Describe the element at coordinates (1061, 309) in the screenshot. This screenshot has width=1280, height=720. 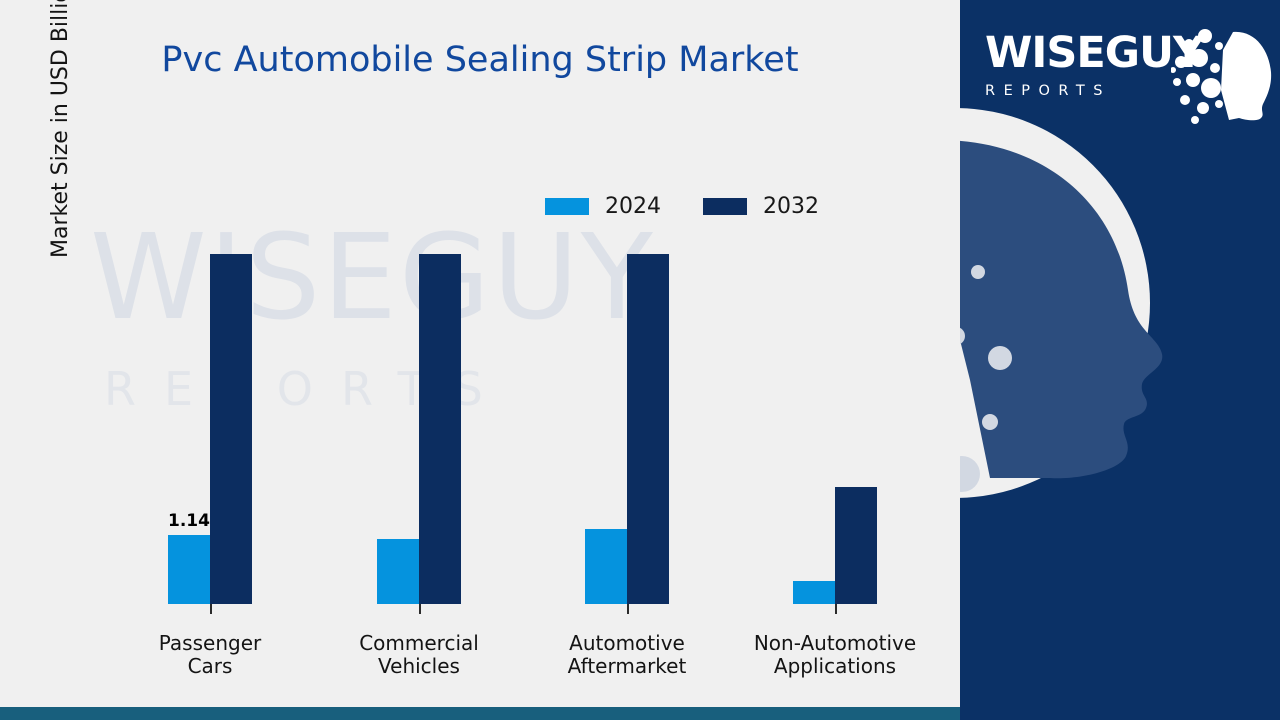
I see `face-profile-silhouette` at that location.